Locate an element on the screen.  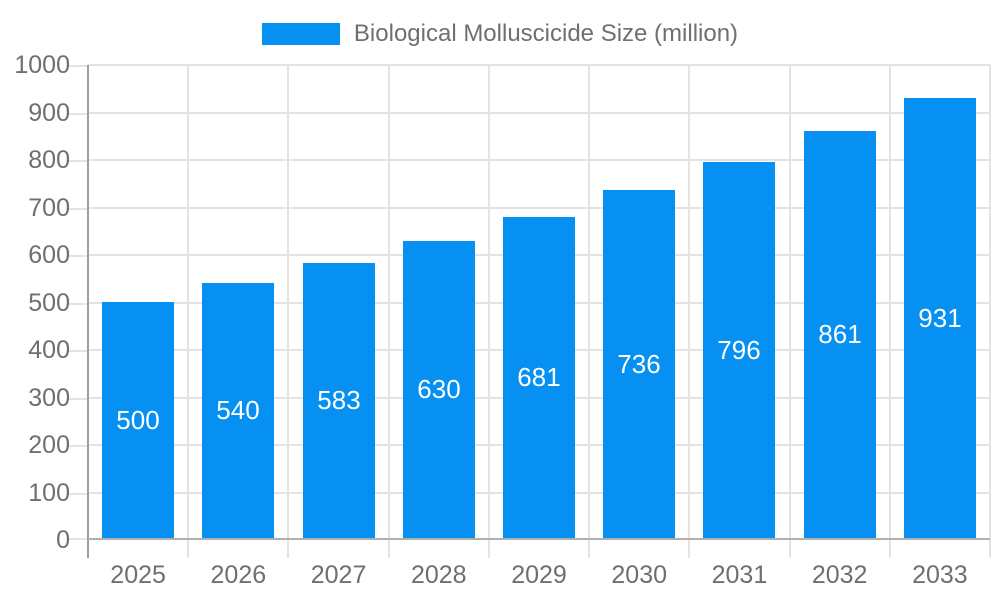
bar-value-label-2032: 861 is located at coordinates (840, 334).